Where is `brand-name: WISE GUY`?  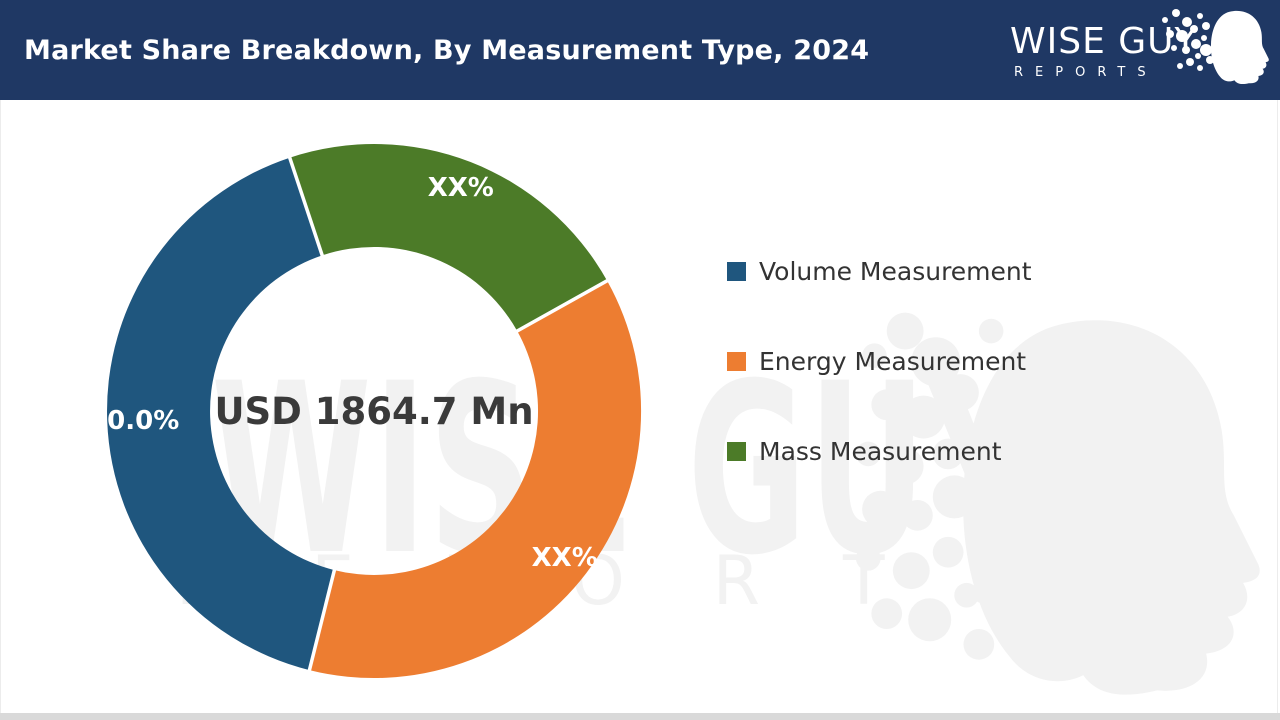
brand-name: WISE GUY is located at coordinates (1104, 41).